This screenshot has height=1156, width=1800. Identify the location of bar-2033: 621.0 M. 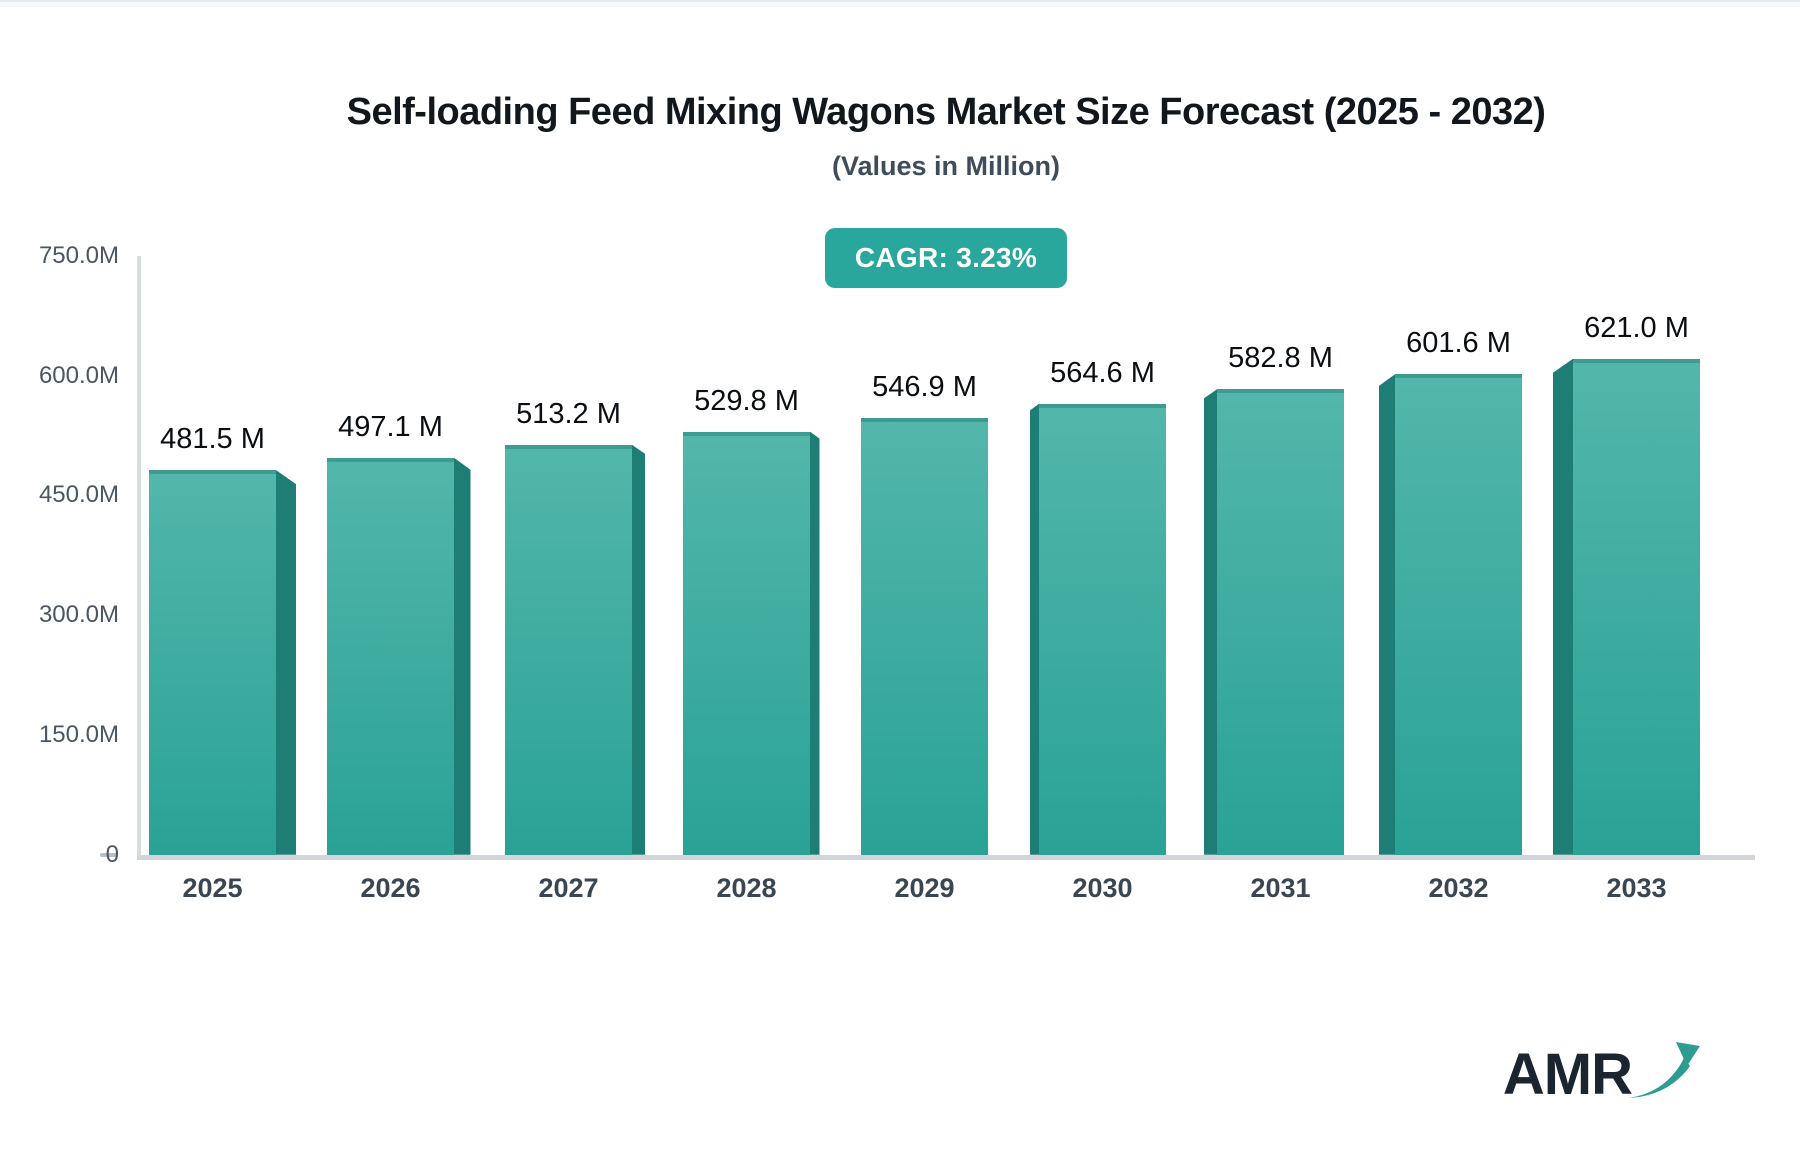
(1626, 583).